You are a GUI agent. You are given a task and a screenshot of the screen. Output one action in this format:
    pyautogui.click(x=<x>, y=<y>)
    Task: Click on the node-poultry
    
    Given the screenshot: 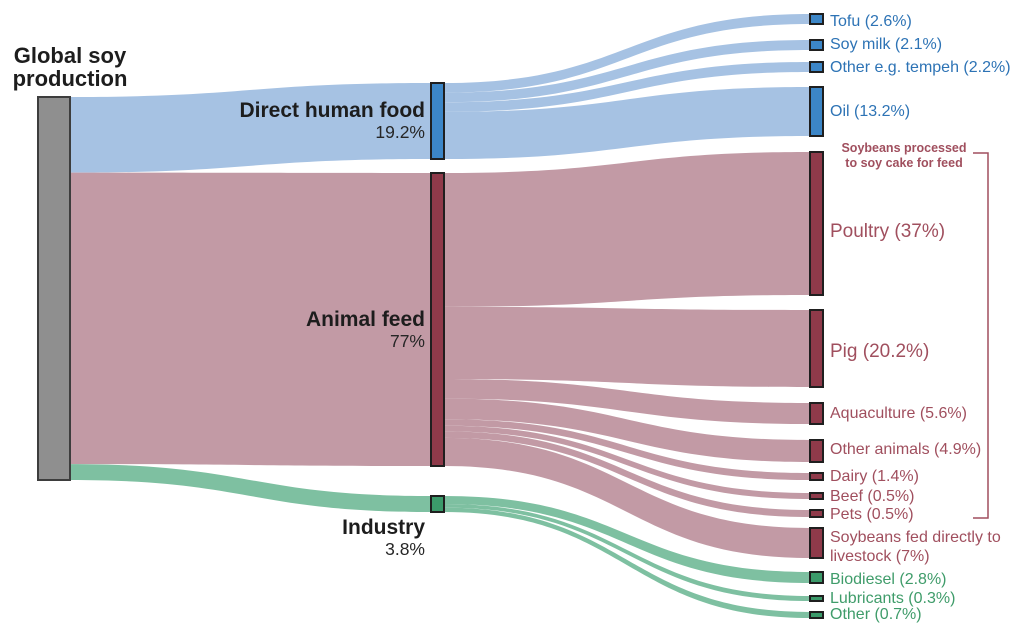 What is the action you would take?
    pyautogui.click(x=816, y=223)
    